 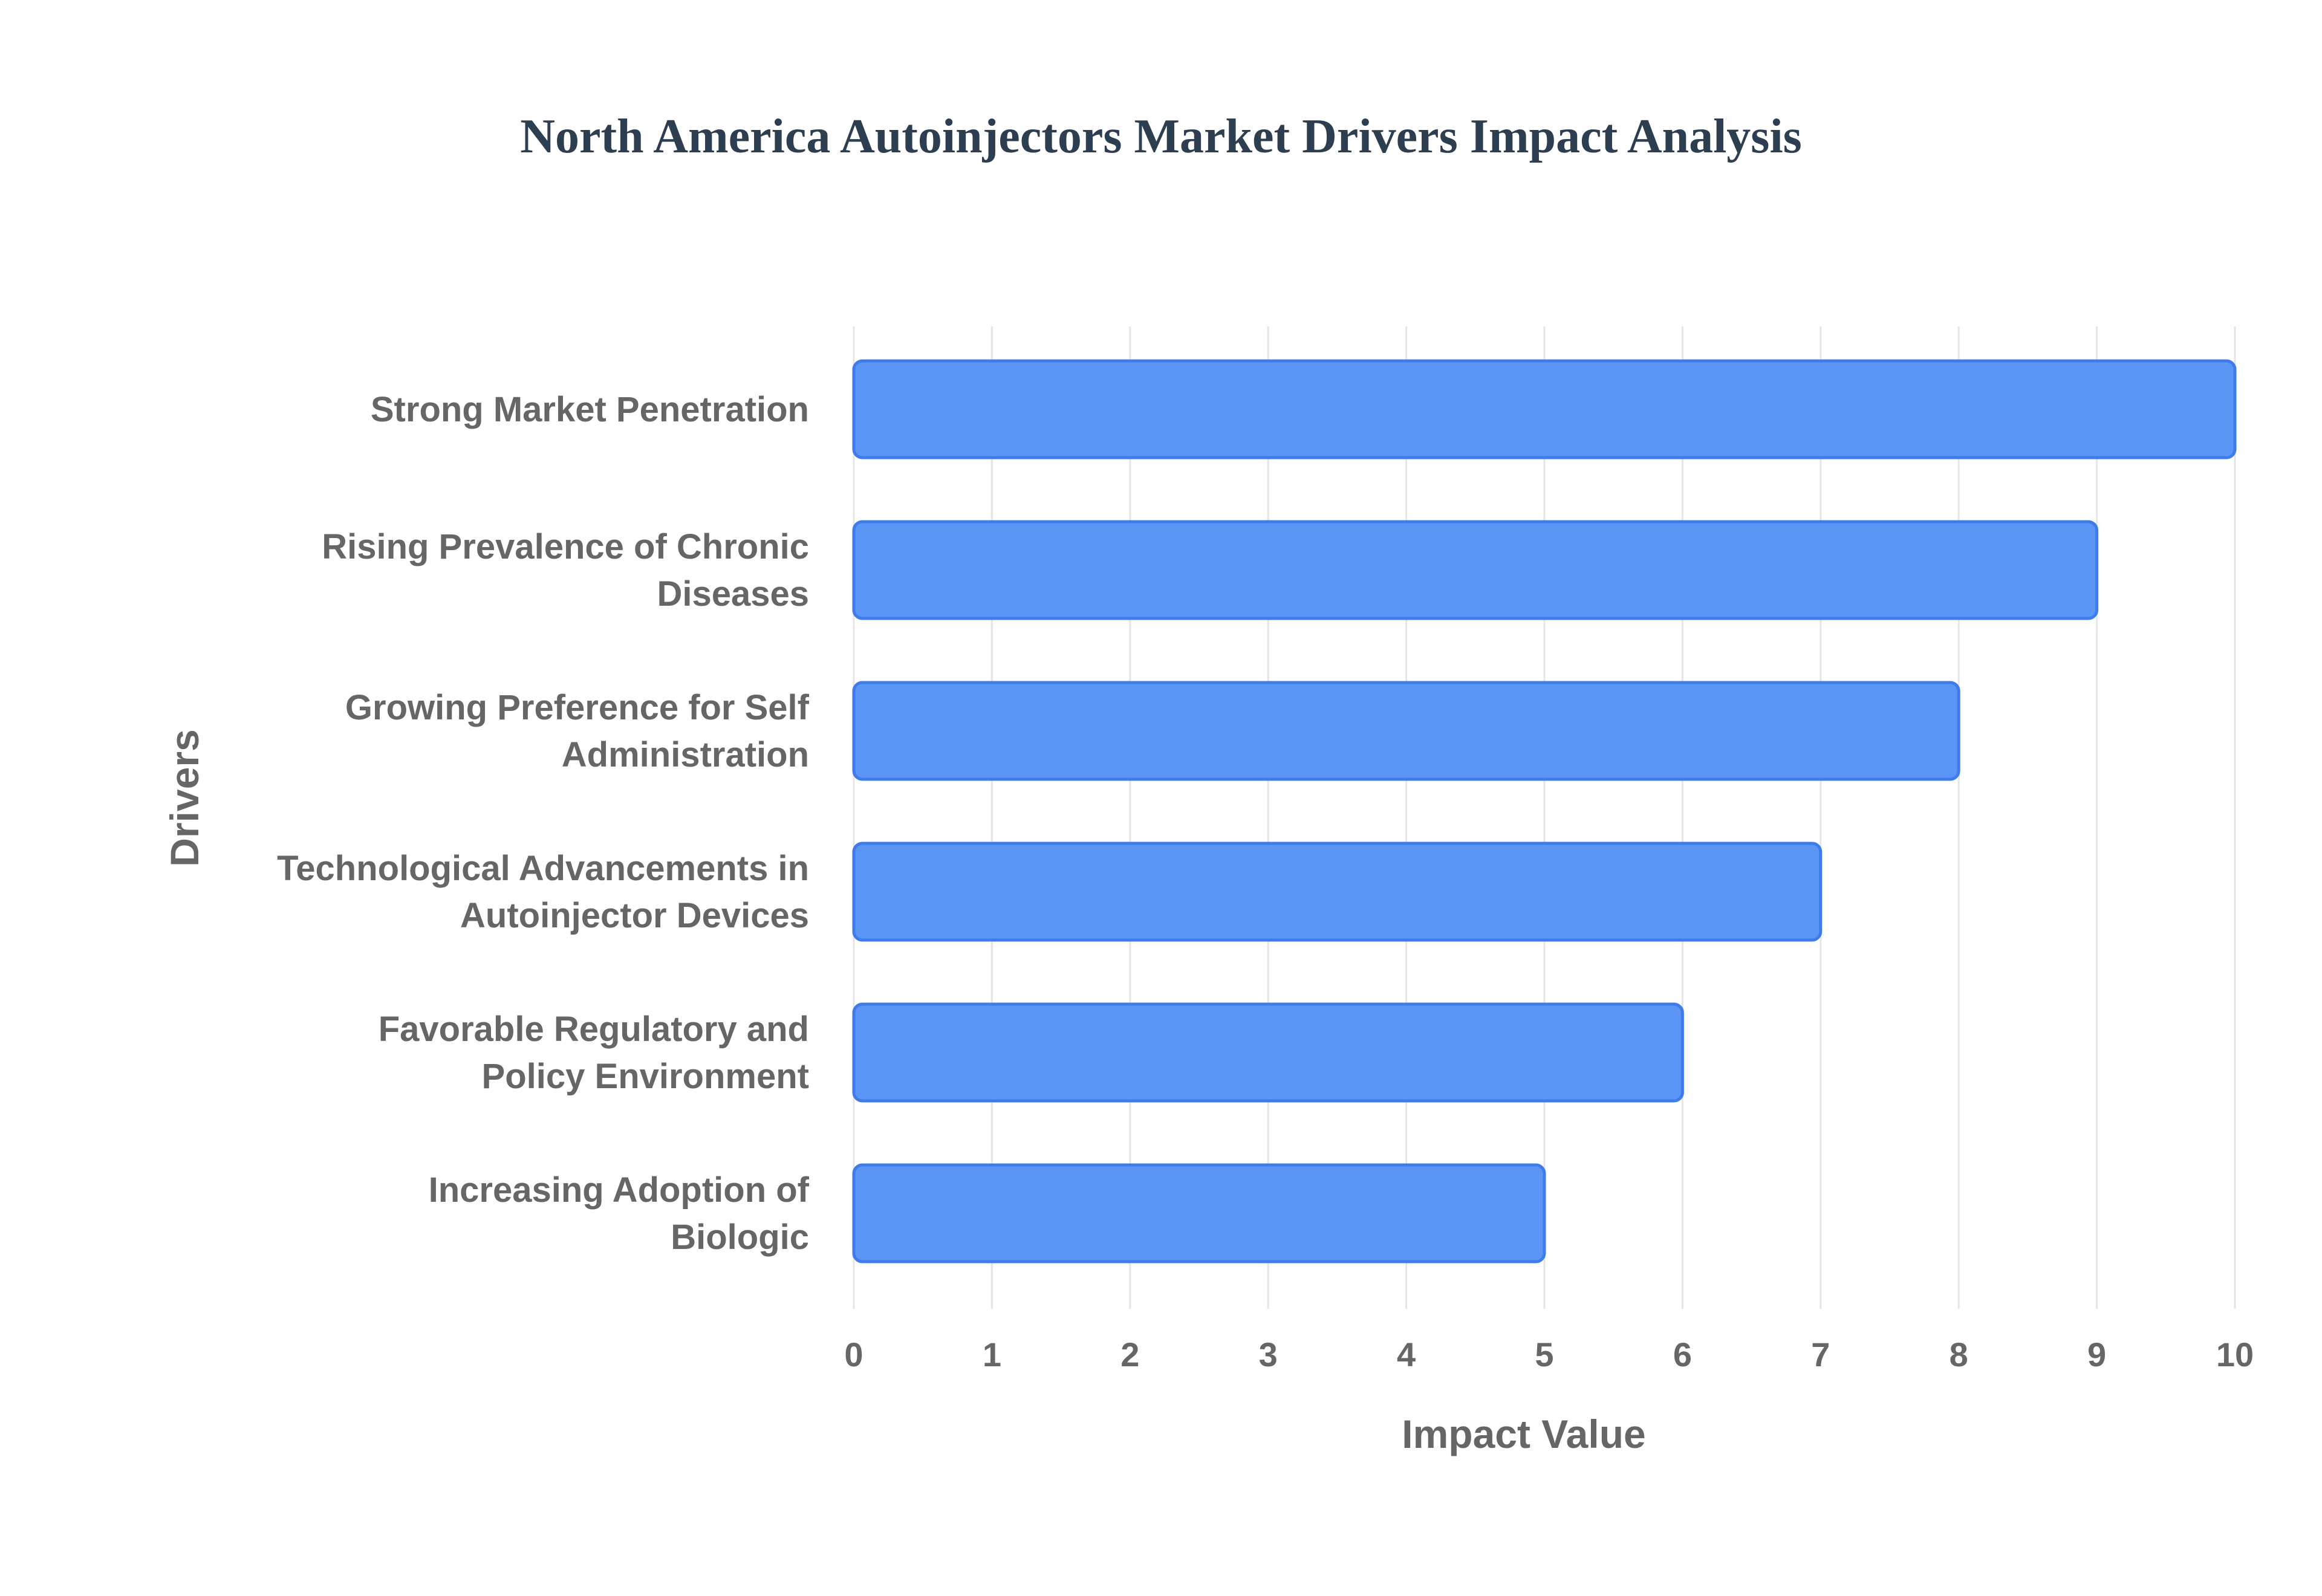 I want to click on x-tick-label-0: 0, so click(x=853, y=1354).